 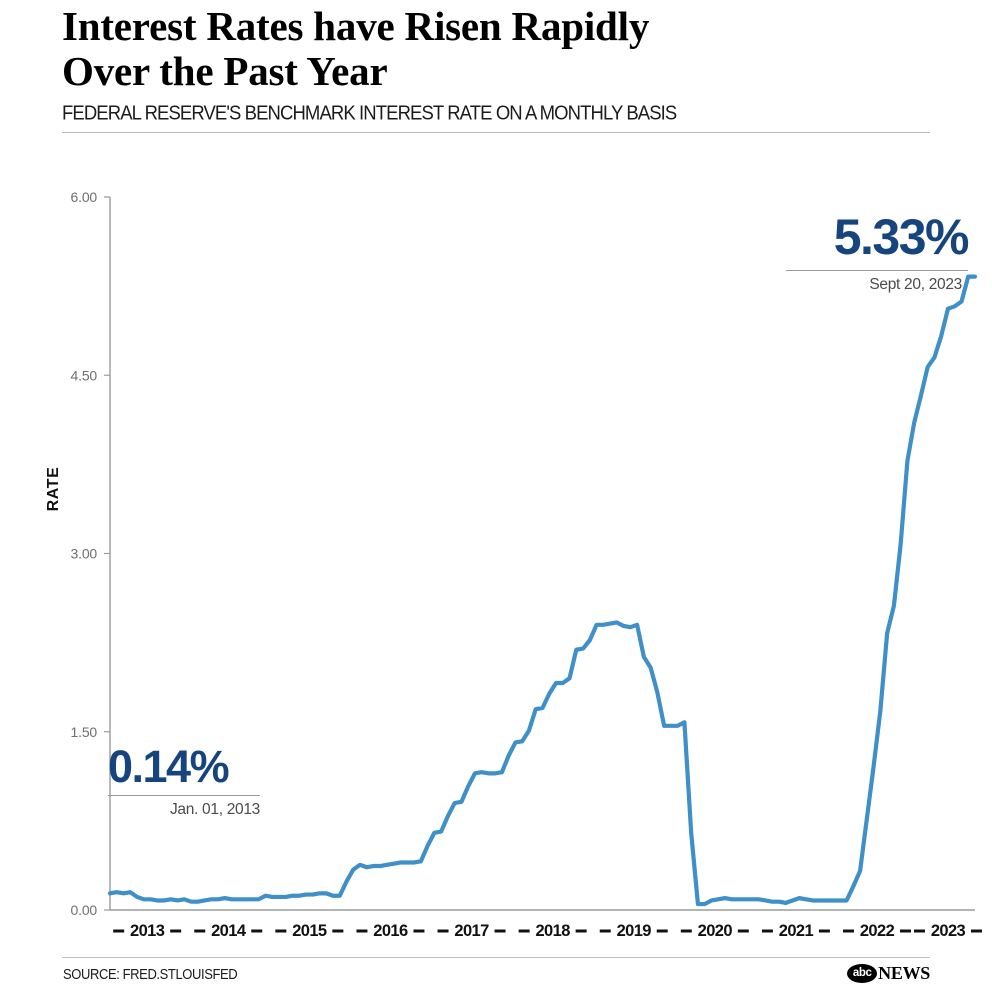 What do you see at coordinates (84, 197) in the screenshot?
I see `y-tick-label: 6.00` at bounding box center [84, 197].